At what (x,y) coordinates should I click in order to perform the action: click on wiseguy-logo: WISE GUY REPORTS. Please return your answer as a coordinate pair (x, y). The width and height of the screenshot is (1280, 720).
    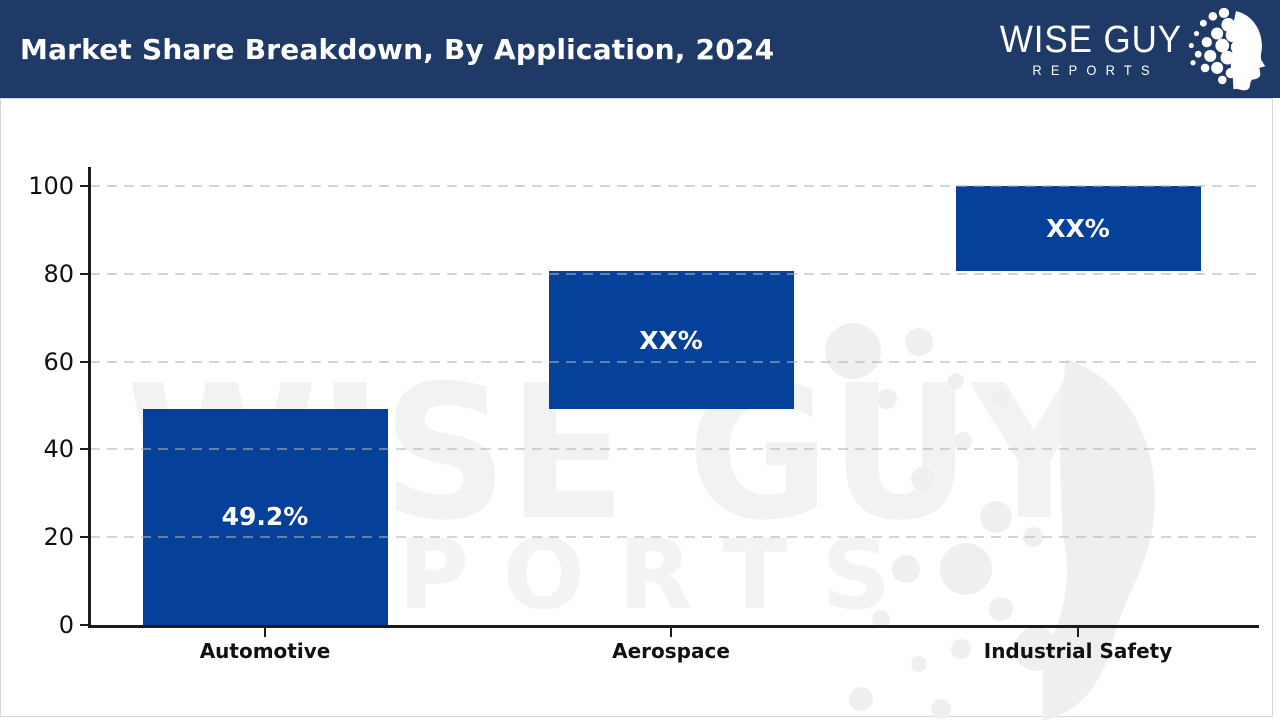
    Looking at the image, I should click on (1127, 49).